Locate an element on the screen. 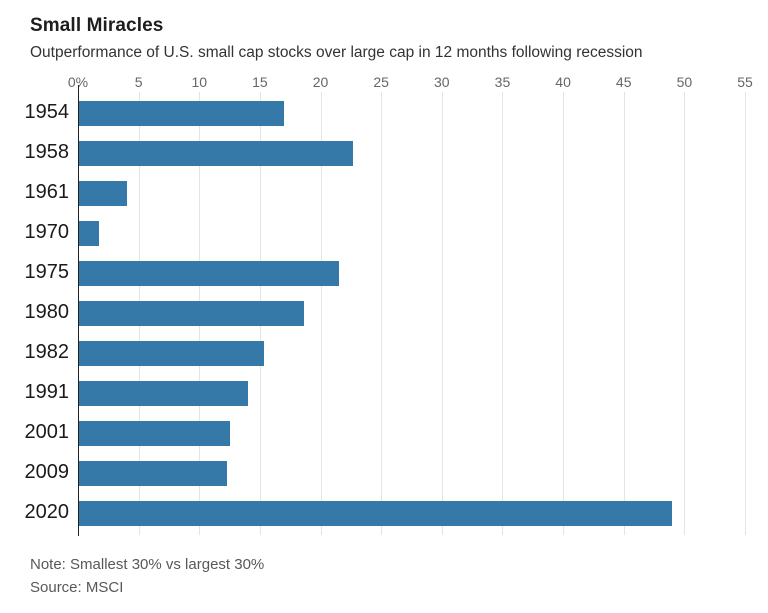 The image size is (768, 613). x-tick-label: 45 is located at coordinates (623, 82).